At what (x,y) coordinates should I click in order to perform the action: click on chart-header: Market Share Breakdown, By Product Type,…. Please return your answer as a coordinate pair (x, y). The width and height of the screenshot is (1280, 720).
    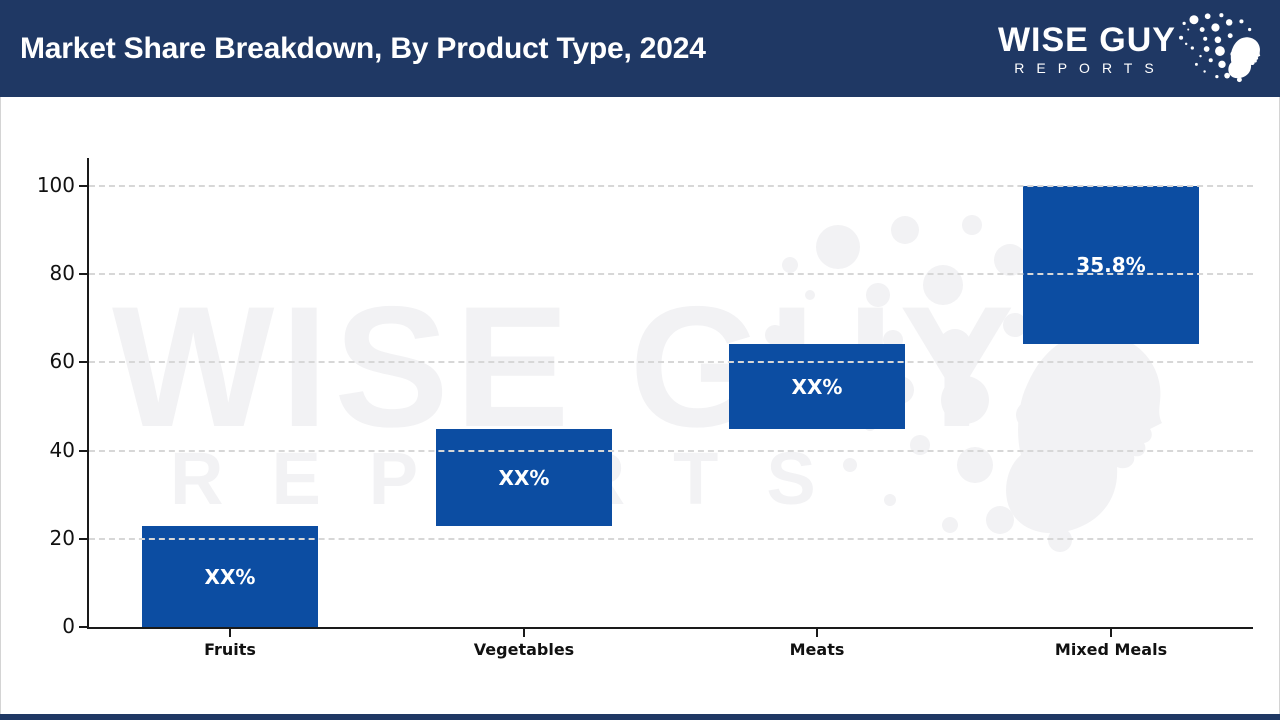
    Looking at the image, I should click on (640, 48).